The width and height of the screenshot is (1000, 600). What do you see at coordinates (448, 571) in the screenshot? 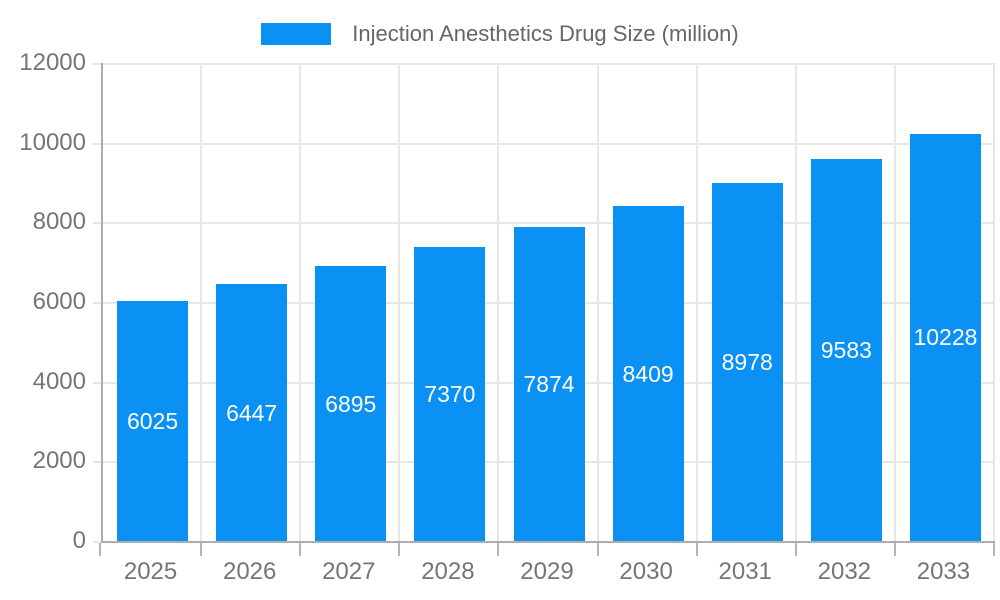
I see `x-axis-tick-label: 2028` at bounding box center [448, 571].